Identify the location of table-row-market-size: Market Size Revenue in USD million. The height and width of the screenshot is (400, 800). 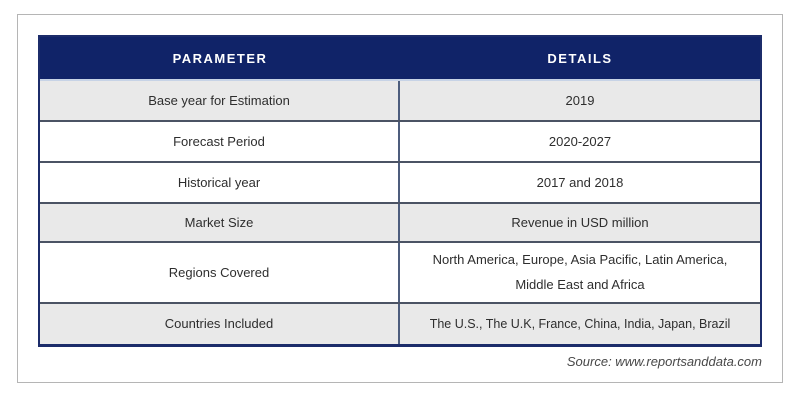
(400, 221).